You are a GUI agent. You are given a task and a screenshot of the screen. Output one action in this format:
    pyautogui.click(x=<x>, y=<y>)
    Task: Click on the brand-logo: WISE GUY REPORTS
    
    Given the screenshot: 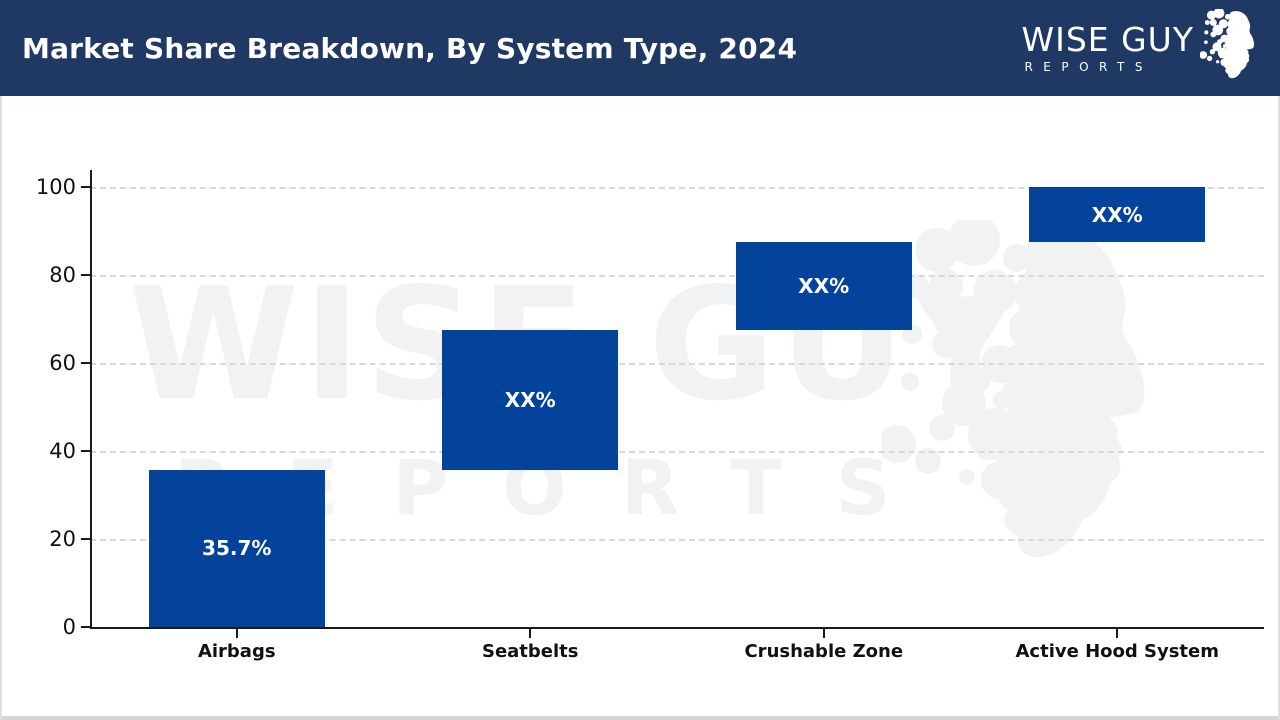 What is the action you would take?
    pyautogui.click(x=1143, y=48)
    